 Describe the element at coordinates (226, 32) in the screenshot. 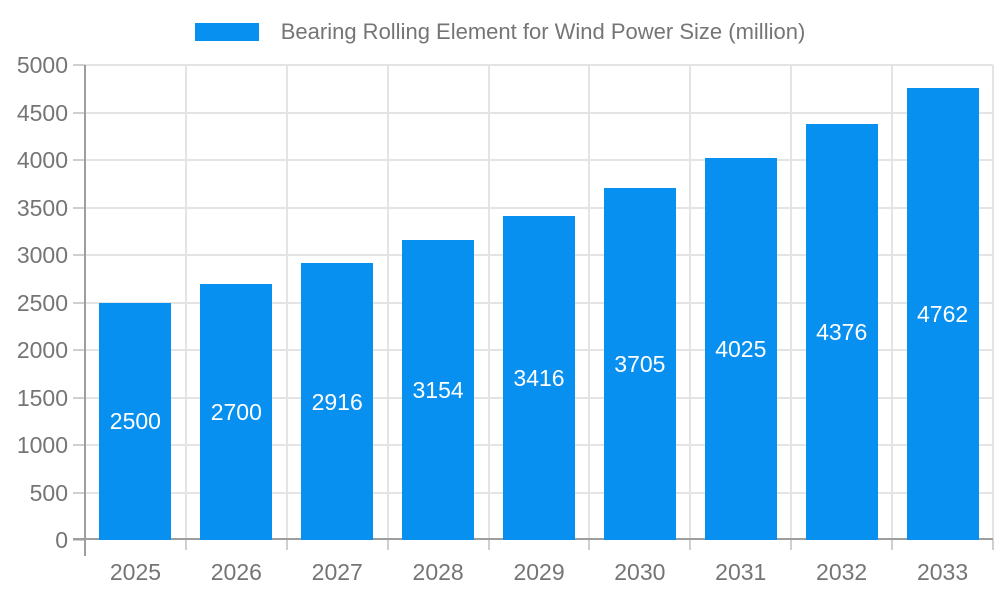

I see `legend-swatch` at that location.